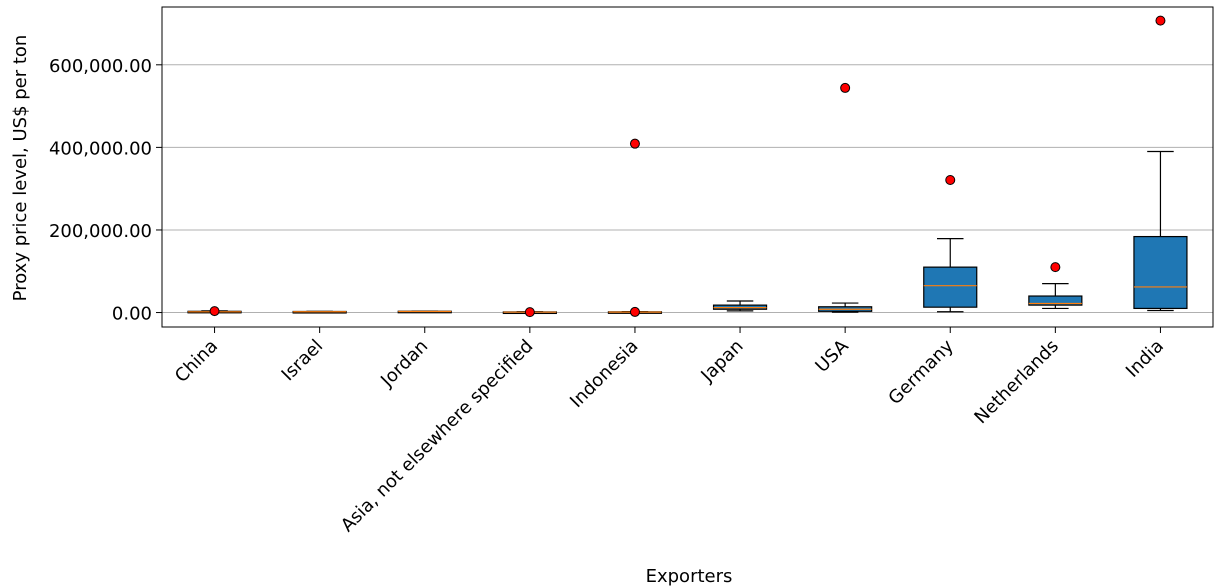  I want to click on y-axis-ticks: 0.00 200,000.00 400,000.00 600,000.00, so click(105, 190).